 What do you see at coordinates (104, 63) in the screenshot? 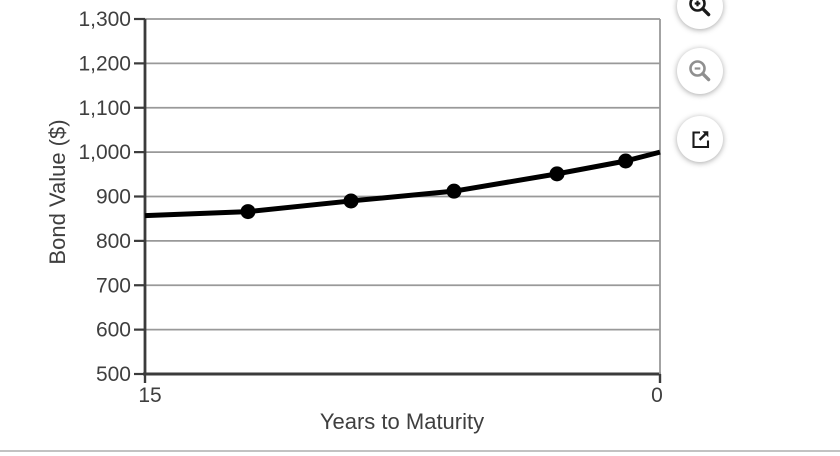
I see `y-tick-label: 1,200` at bounding box center [104, 63].